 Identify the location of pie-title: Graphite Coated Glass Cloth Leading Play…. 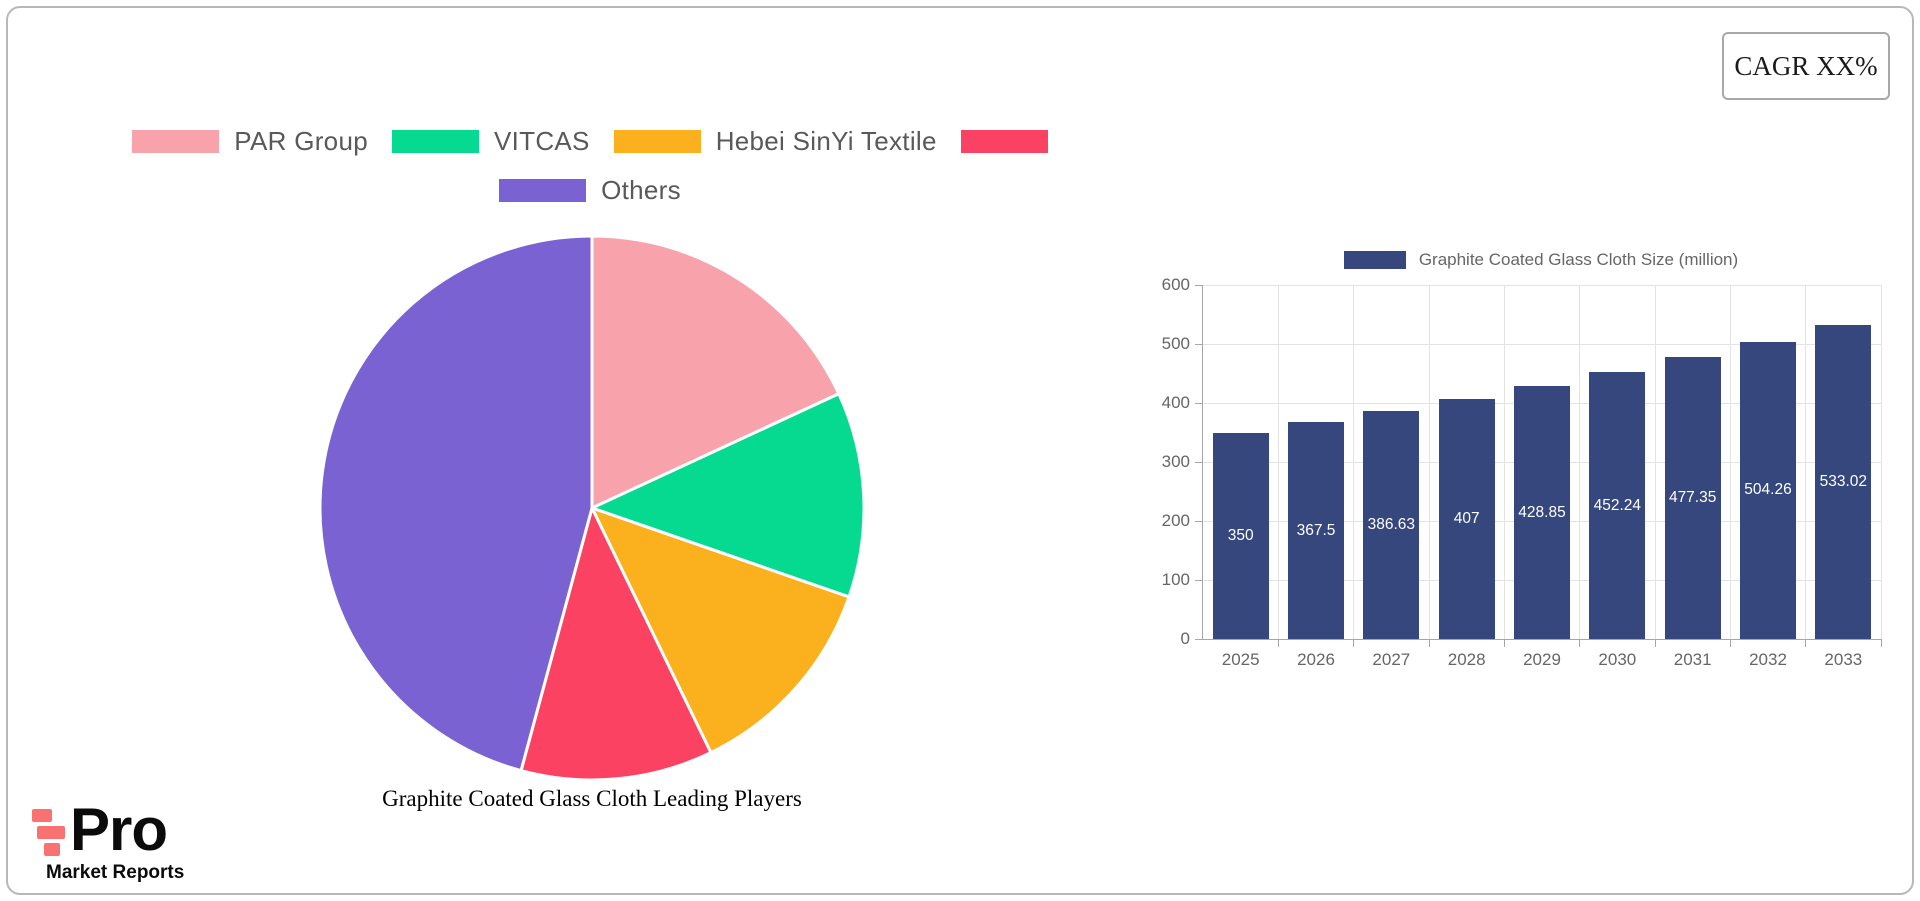
(592, 798).